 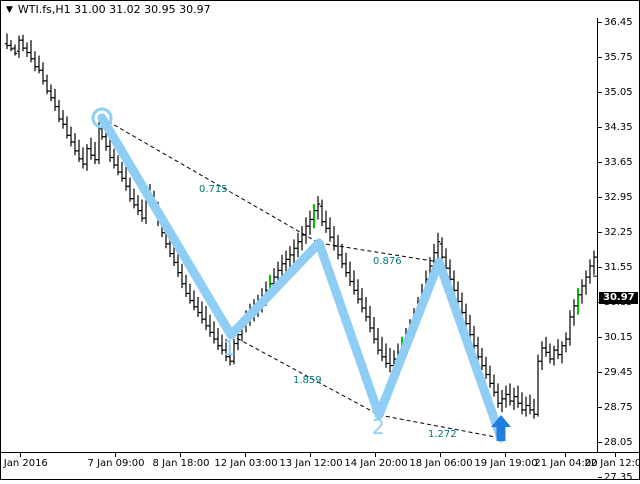 I want to click on pivot-label: 2, so click(x=378, y=427).